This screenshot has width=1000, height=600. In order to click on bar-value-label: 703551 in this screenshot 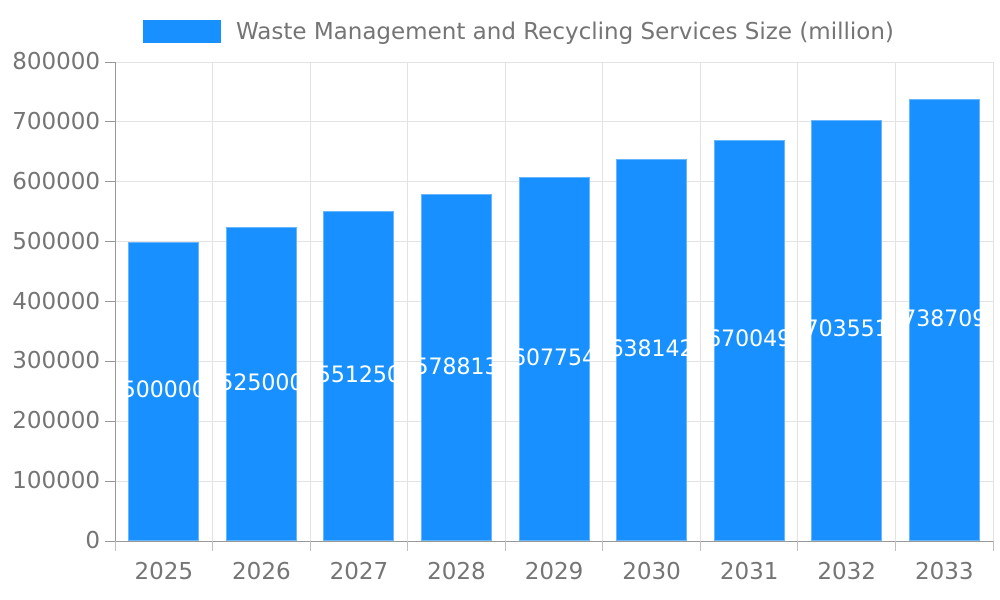, I will do `click(847, 330)`.